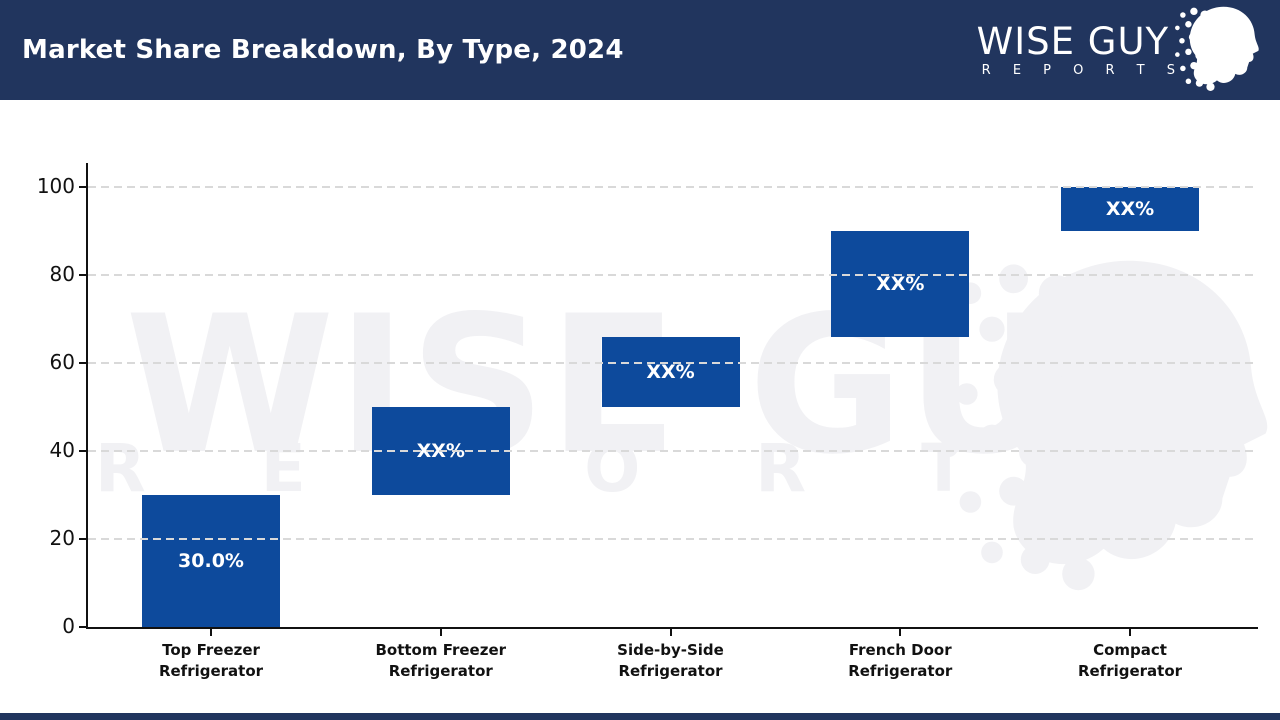  Describe the element at coordinates (87, 396) in the screenshot. I see `y-axis-line` at that location.